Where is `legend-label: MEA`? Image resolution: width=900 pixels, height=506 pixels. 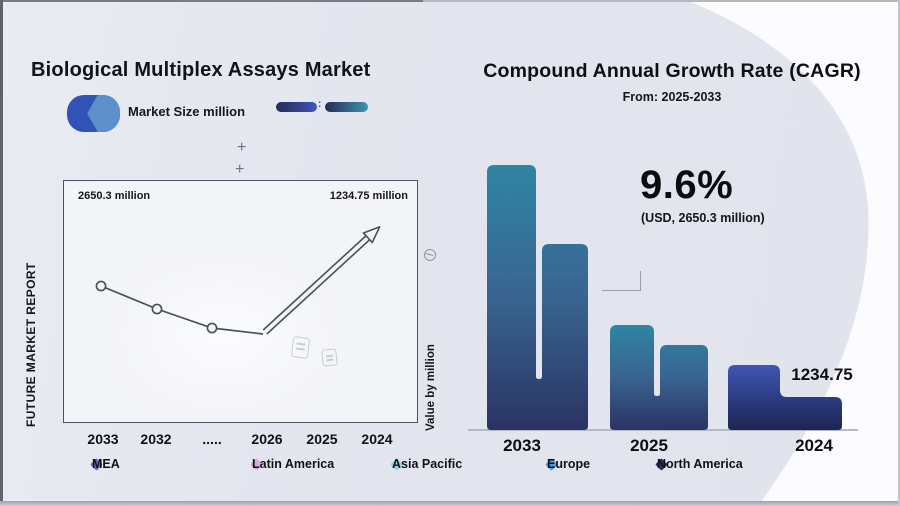 legend-label: MEA is located at coordinates (106, 464).